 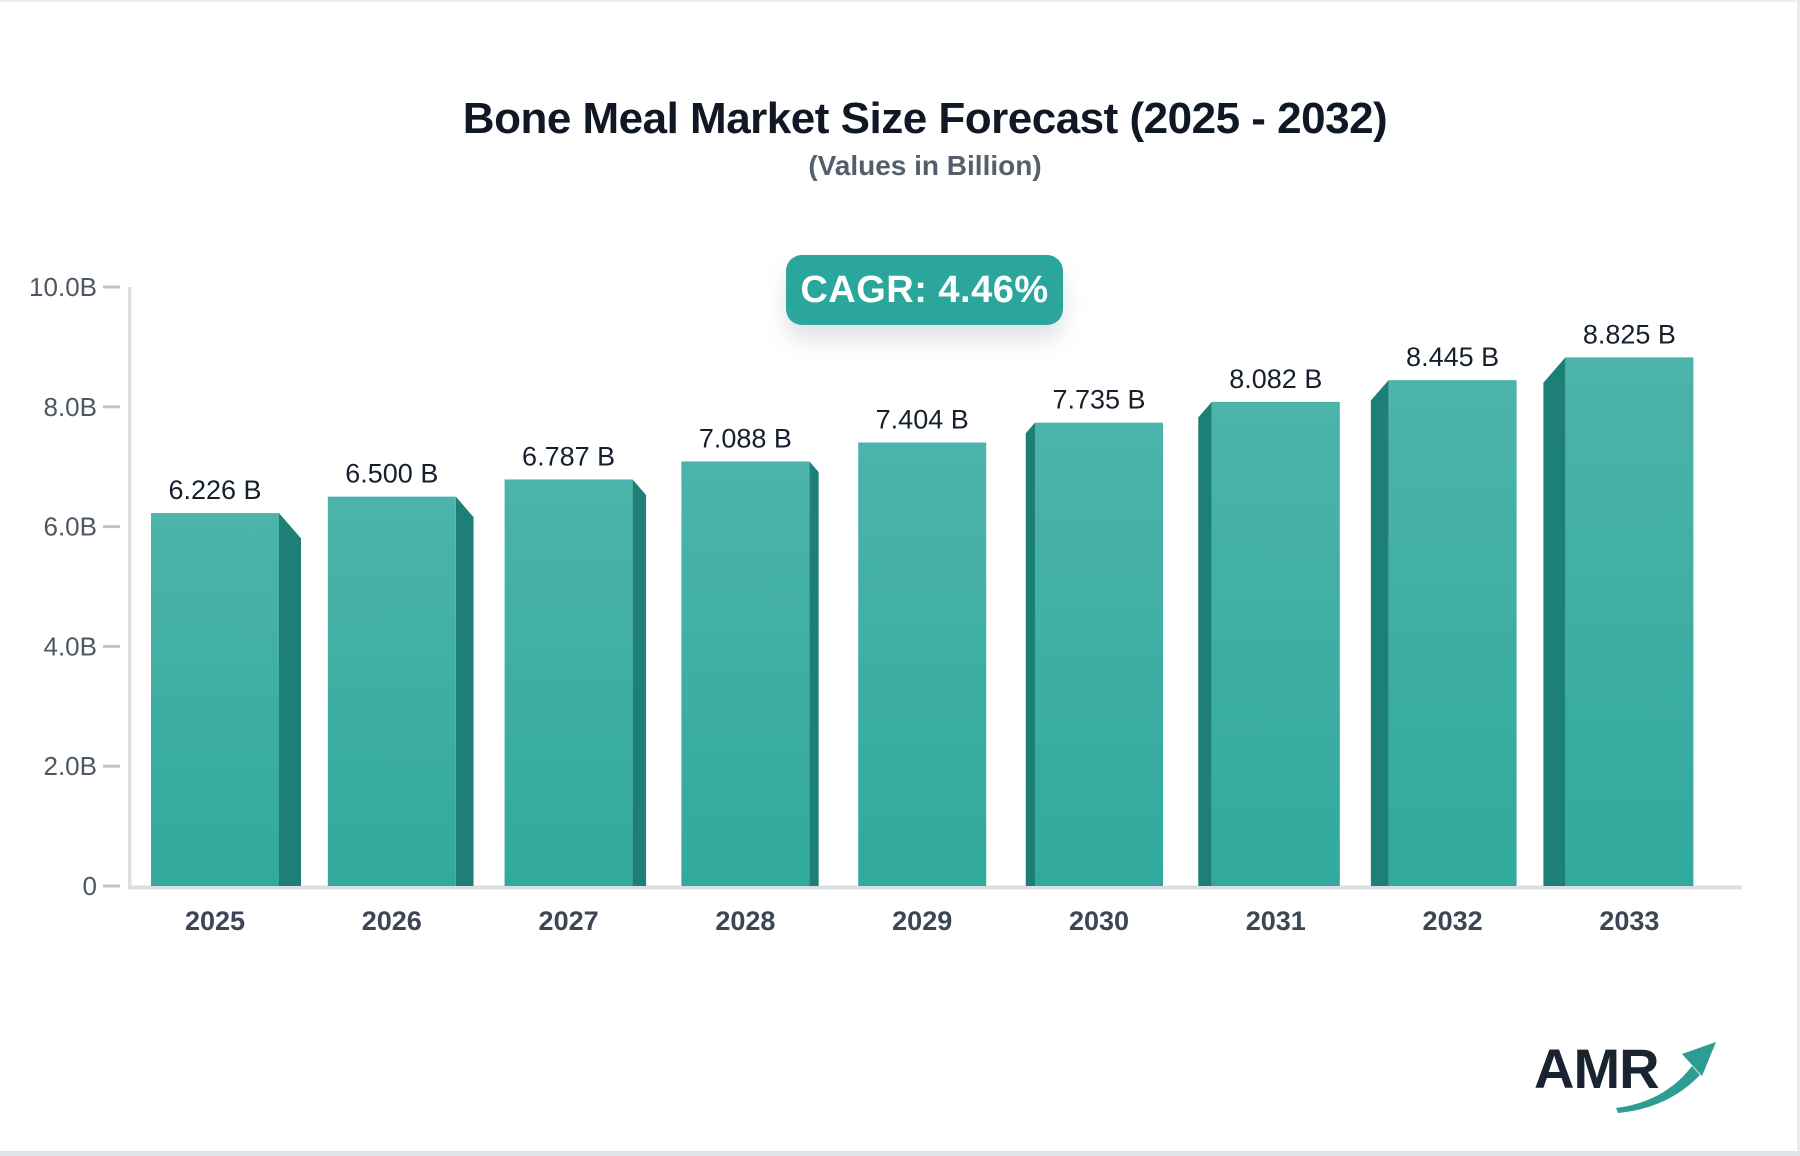 What do you see at coordinates (90, 886) in the screenshot?
I see `y-tick-label: 0` at bounding box center [90, 886].